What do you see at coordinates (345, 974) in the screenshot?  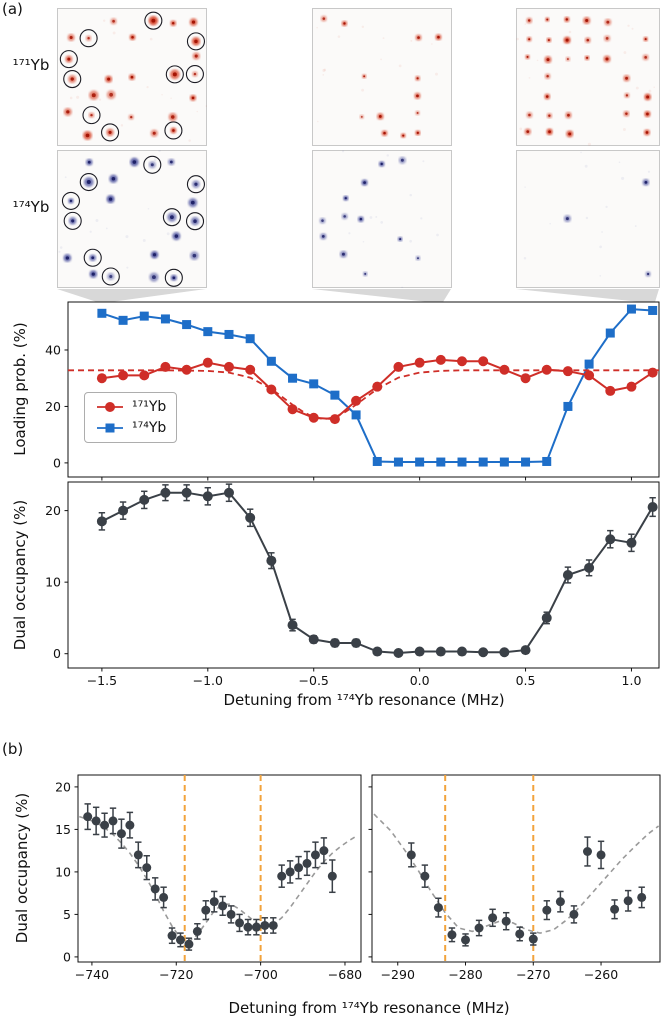 I see `tick-label: −680` at bounding box center [345, 974].